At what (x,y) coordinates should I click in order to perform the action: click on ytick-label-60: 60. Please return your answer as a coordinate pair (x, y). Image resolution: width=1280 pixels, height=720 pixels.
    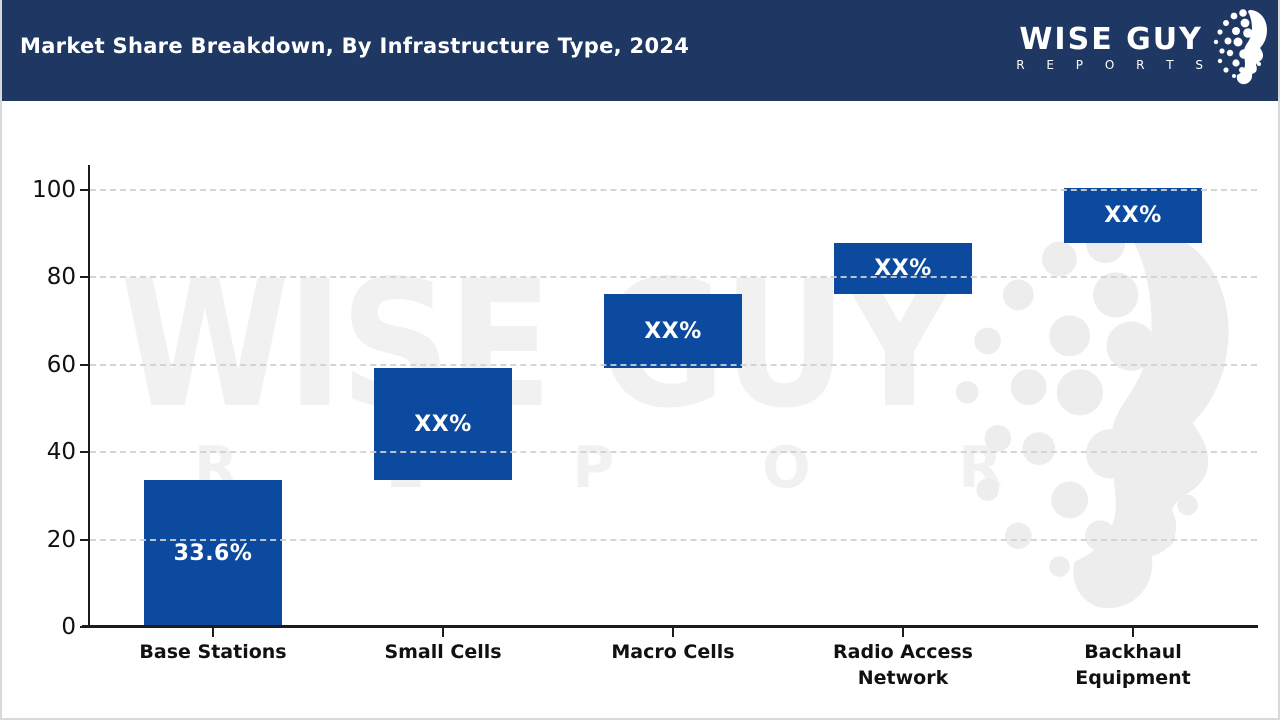
    Looking at the image, I should click on (61, 364).